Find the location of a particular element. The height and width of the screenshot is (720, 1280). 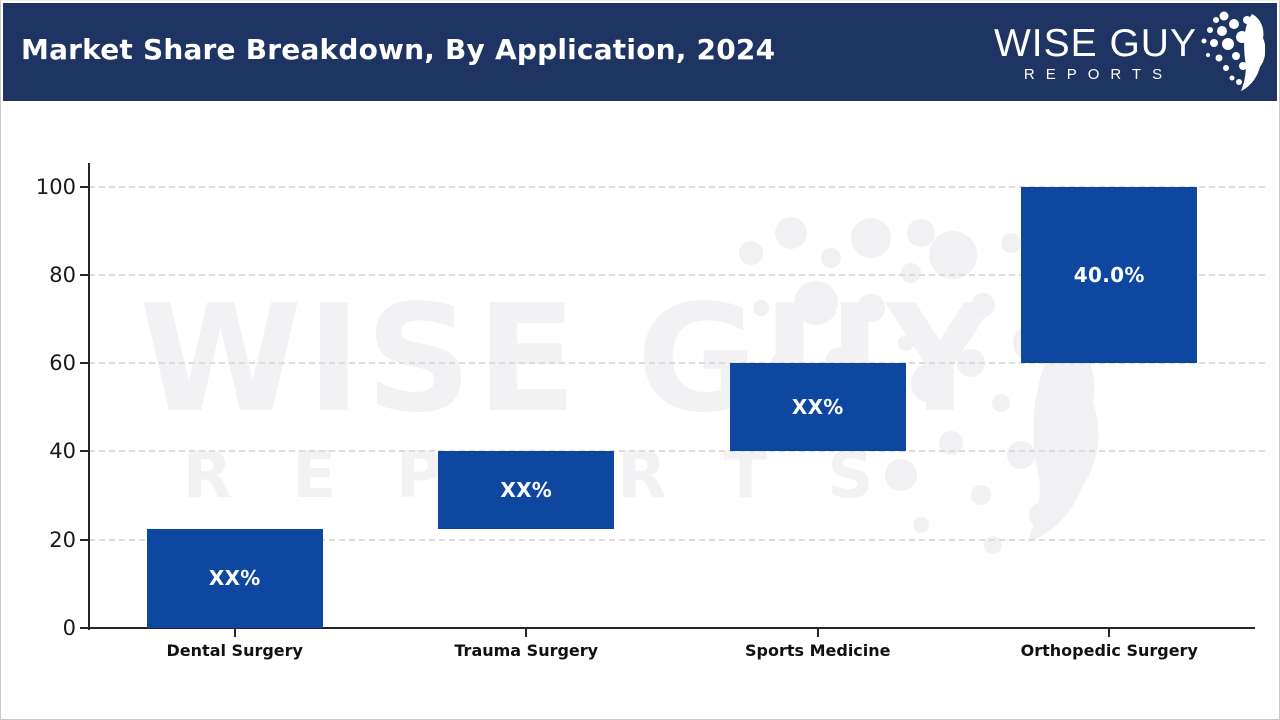

logo-face-dots-icon is located at coordinates (1233, 51).